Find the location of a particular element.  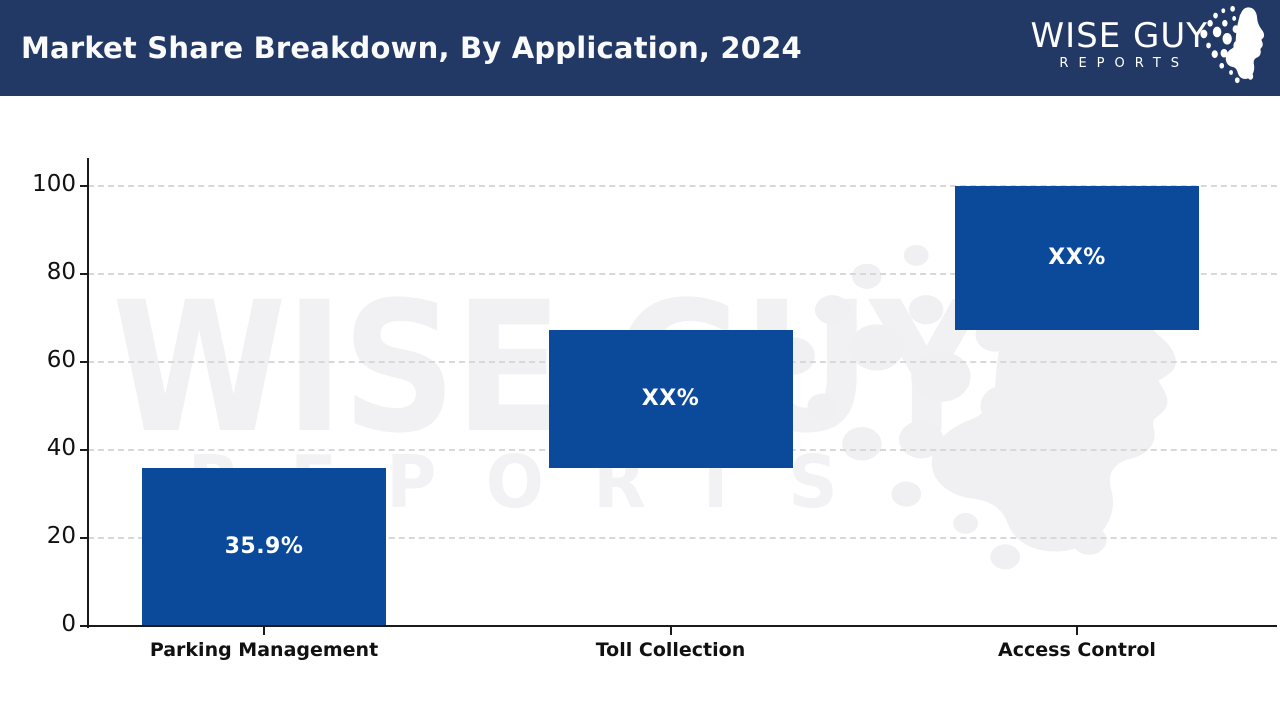

bar-access-control: XX% is located at coordinates (1077, 257).